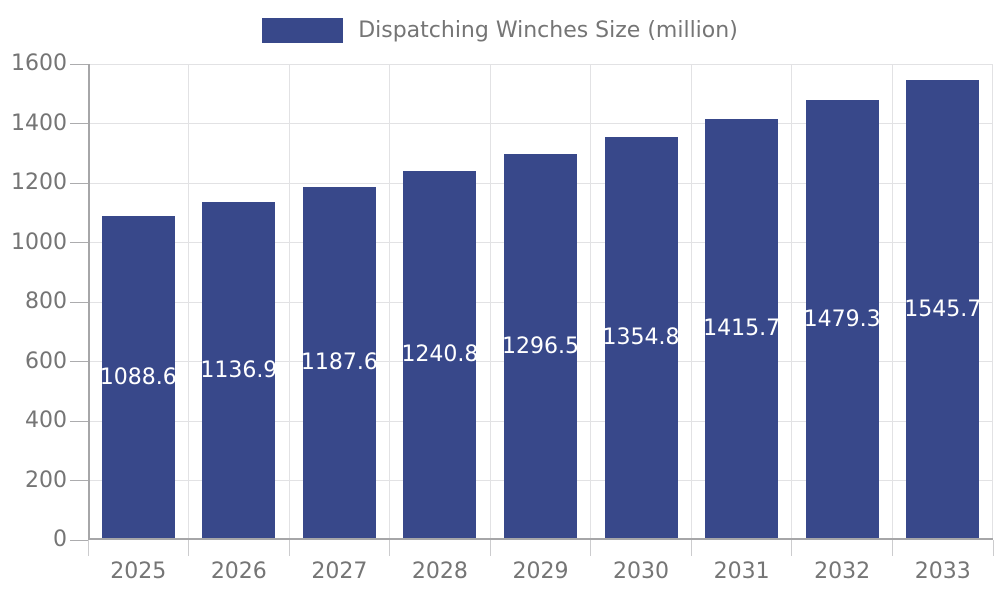  I want to click on x-tick-label: 2033, so click(942, 571).